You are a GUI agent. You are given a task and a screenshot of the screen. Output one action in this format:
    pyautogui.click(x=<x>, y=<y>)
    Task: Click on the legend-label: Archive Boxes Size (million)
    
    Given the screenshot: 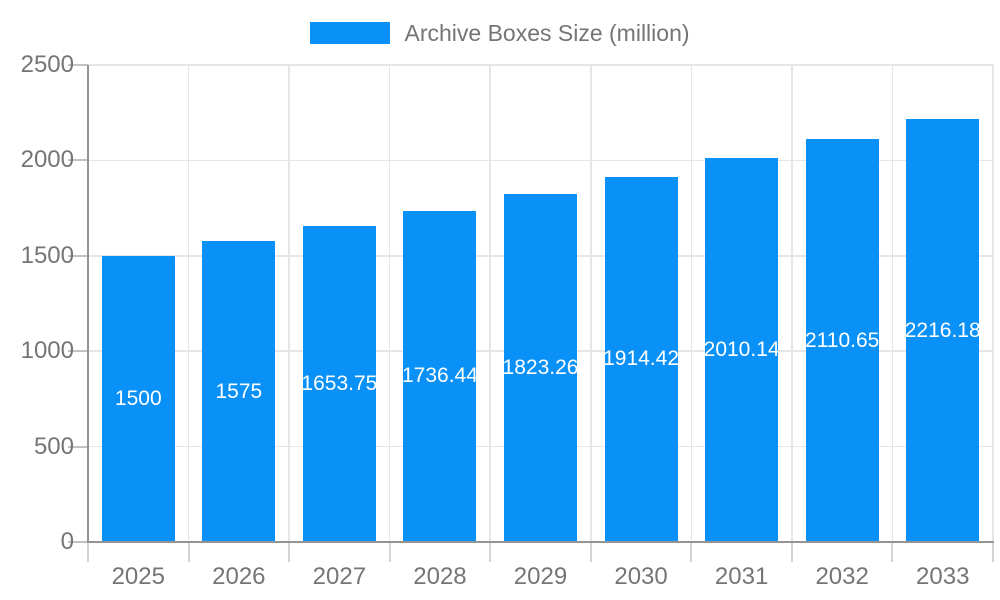 What is the action you would take?
    pyautogui.click(x=547, y=32)
    